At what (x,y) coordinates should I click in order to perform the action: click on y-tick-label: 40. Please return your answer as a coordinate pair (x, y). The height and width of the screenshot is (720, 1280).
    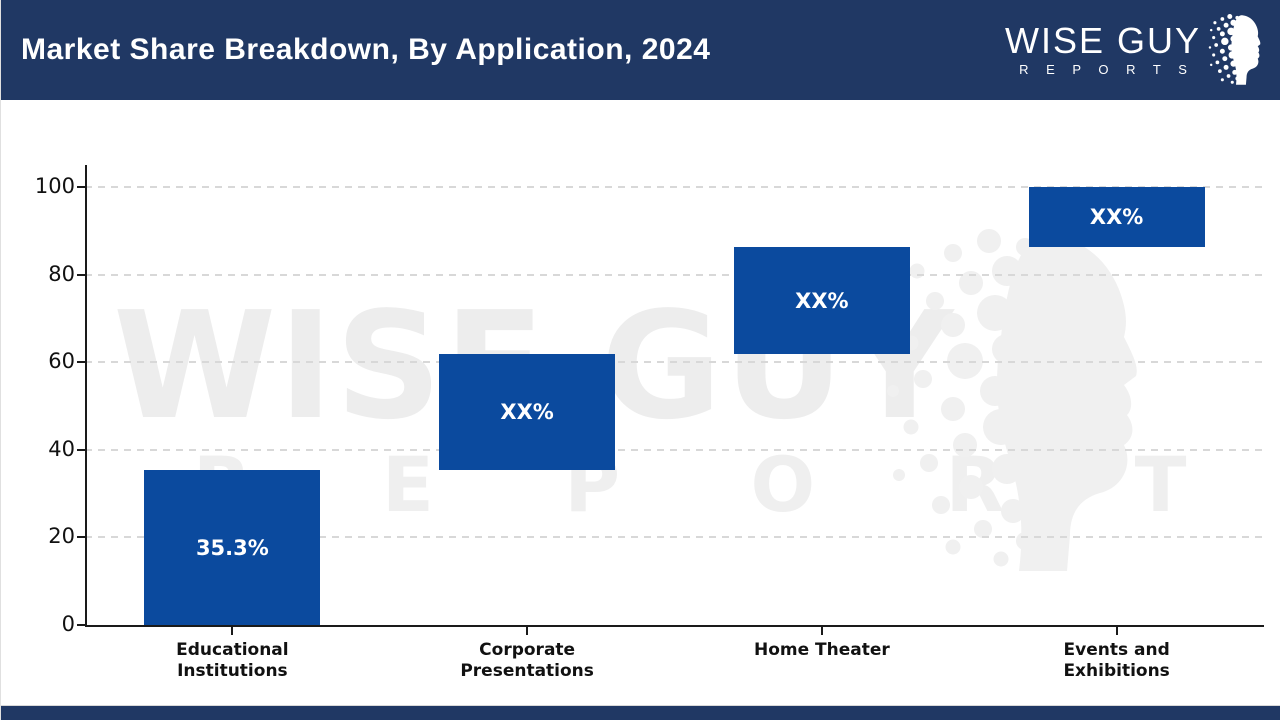
    Looking at the image, I should click on (61, 448).